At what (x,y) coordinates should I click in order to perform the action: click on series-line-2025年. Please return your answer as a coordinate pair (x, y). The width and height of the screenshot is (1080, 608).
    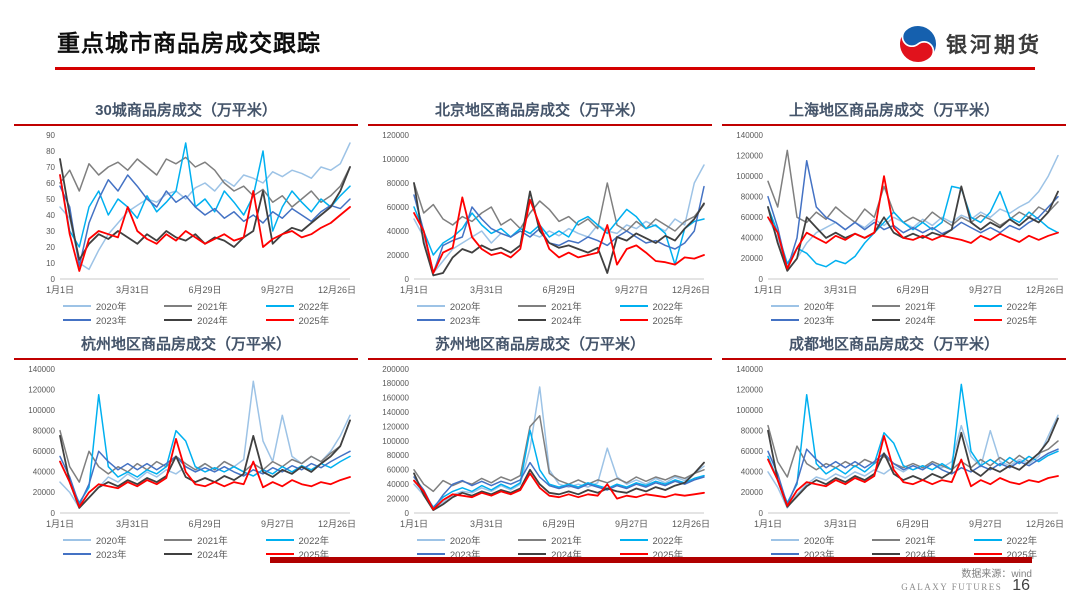
    Looking at the image, I should click on (913, 222).